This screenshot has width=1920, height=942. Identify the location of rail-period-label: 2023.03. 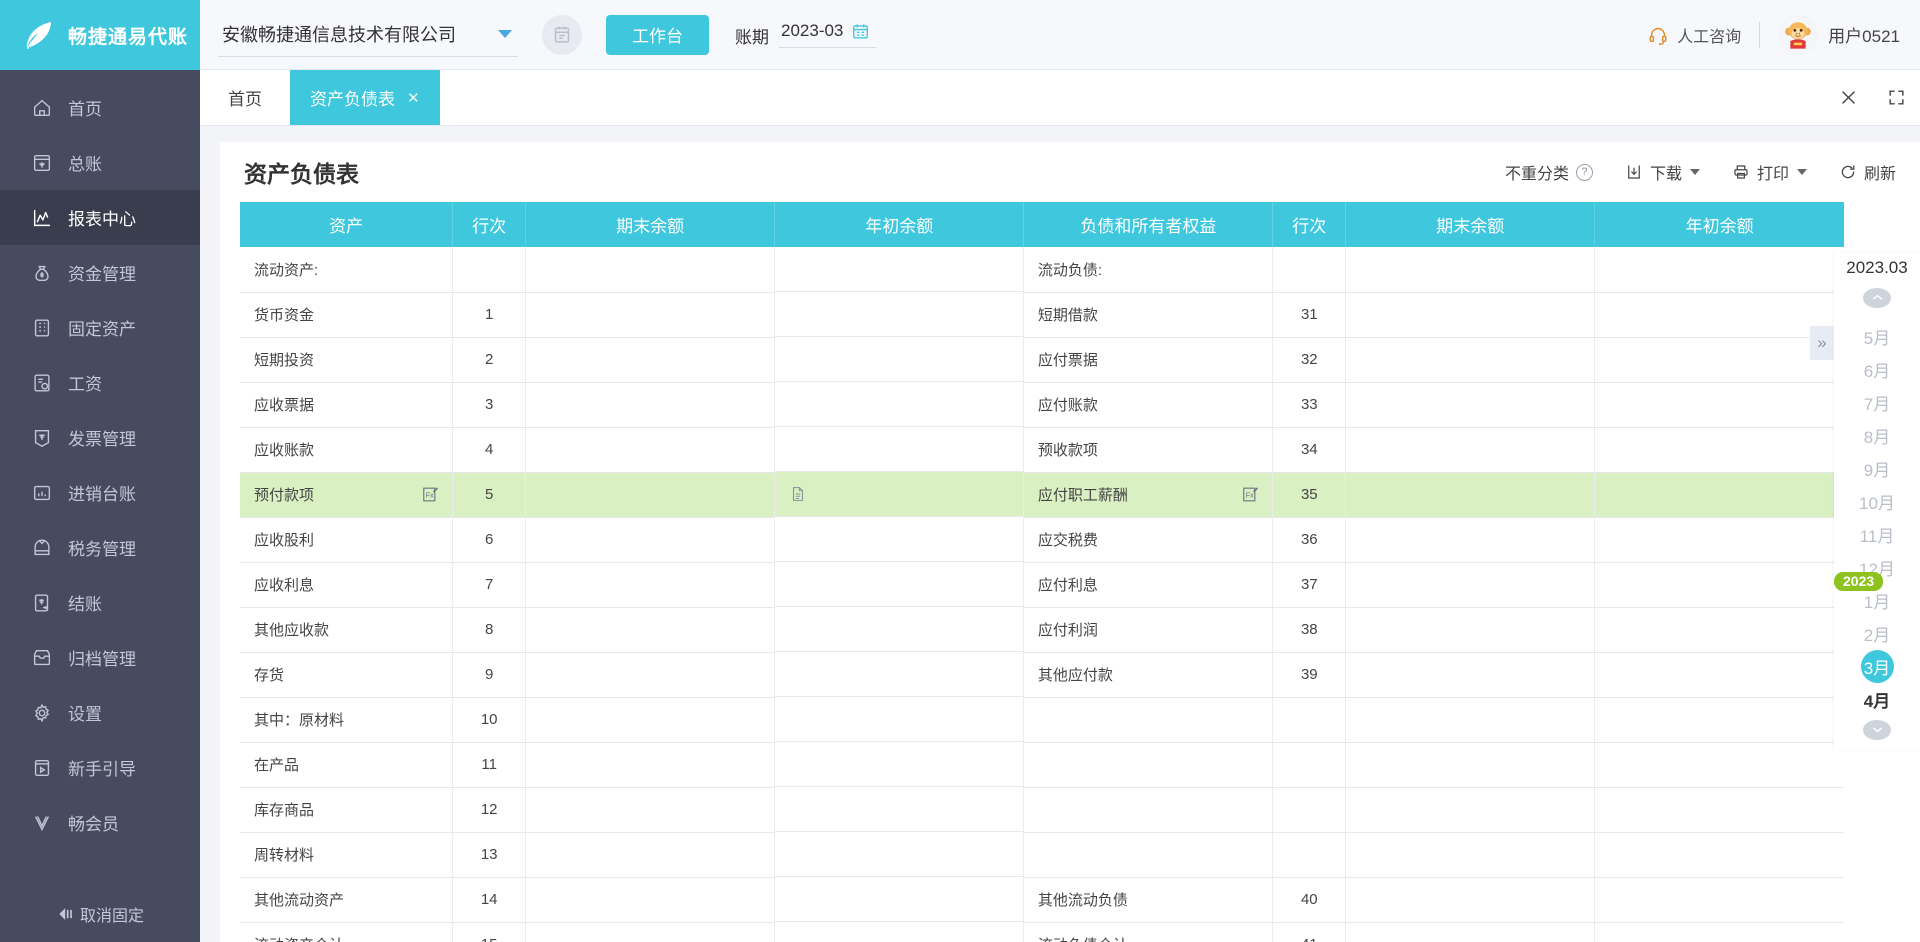
(1877, 268).